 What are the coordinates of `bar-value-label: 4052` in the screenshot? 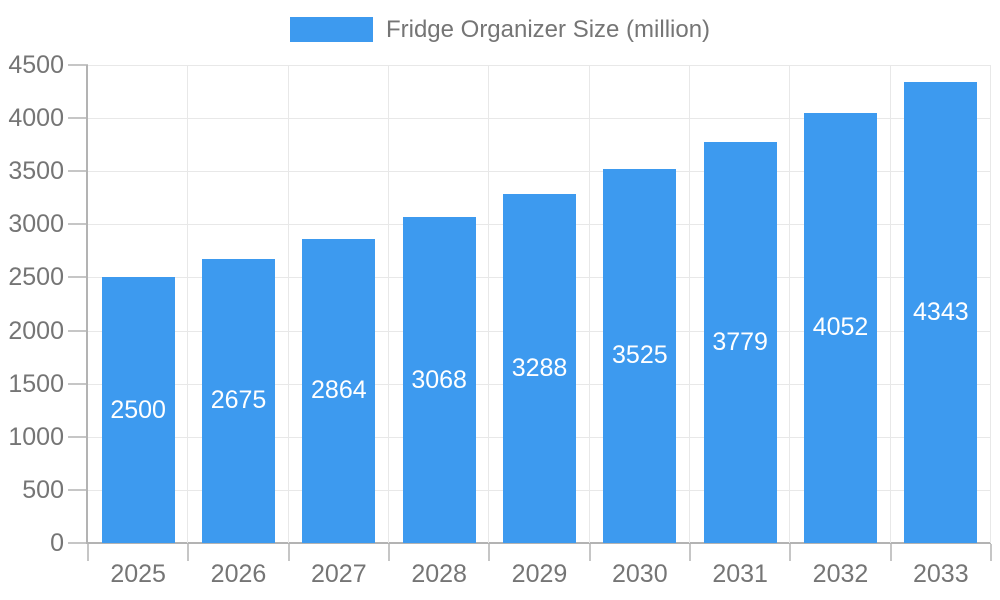 It's located at (840, 327).